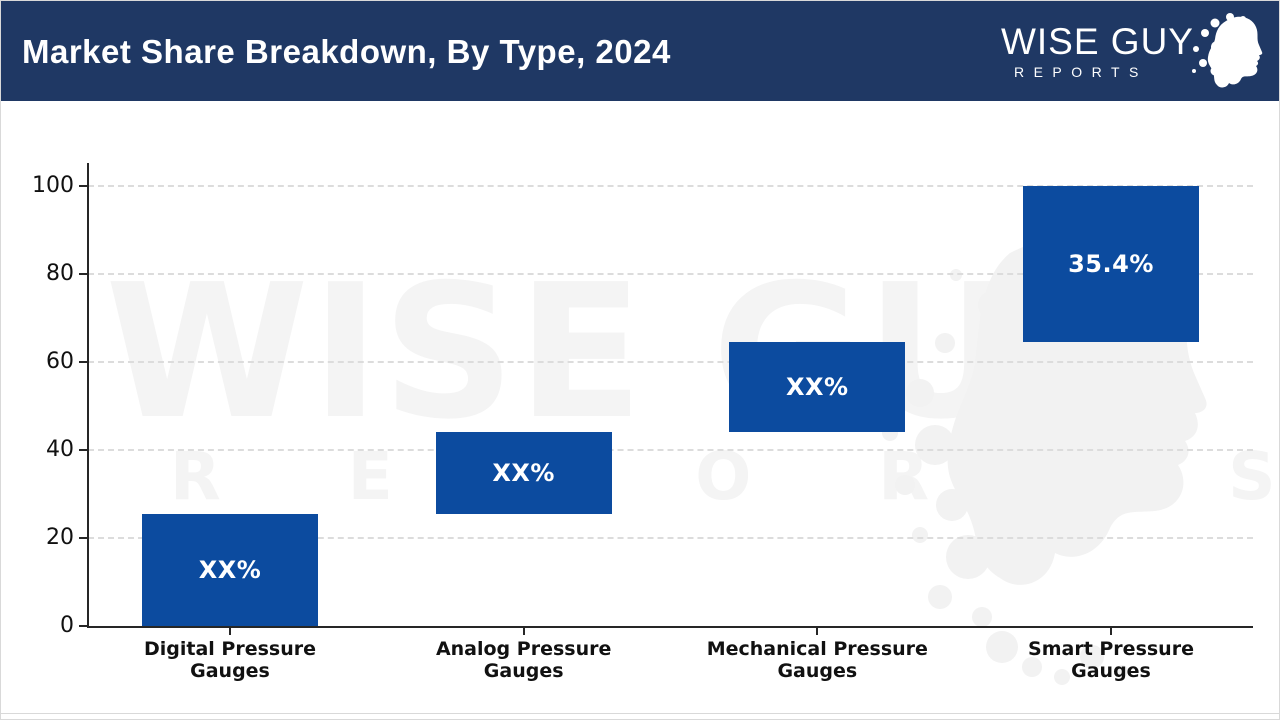 This screenshot has height=720, width=1280. Describe the element at coordinates (60, 449) in the screenshot. I see `y-tick-label-40: 40` at that location.